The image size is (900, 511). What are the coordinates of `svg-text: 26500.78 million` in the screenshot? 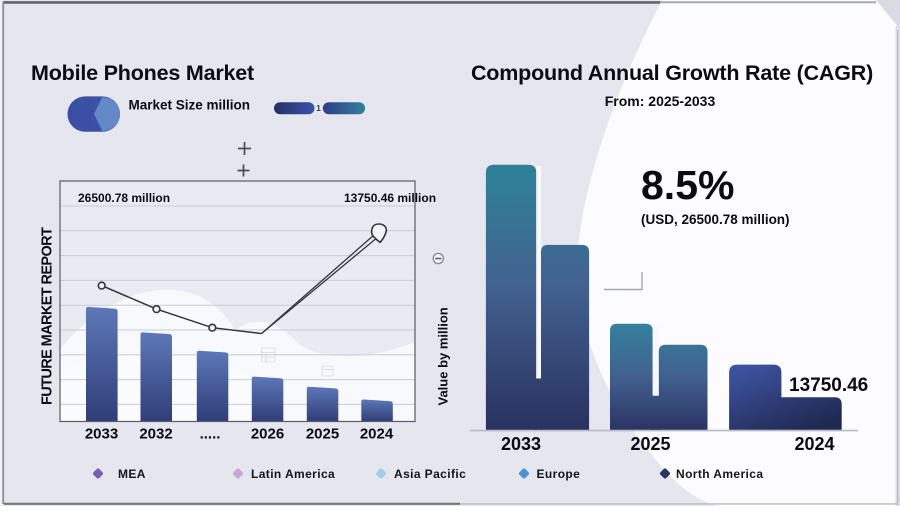 It's located at (124, 198).